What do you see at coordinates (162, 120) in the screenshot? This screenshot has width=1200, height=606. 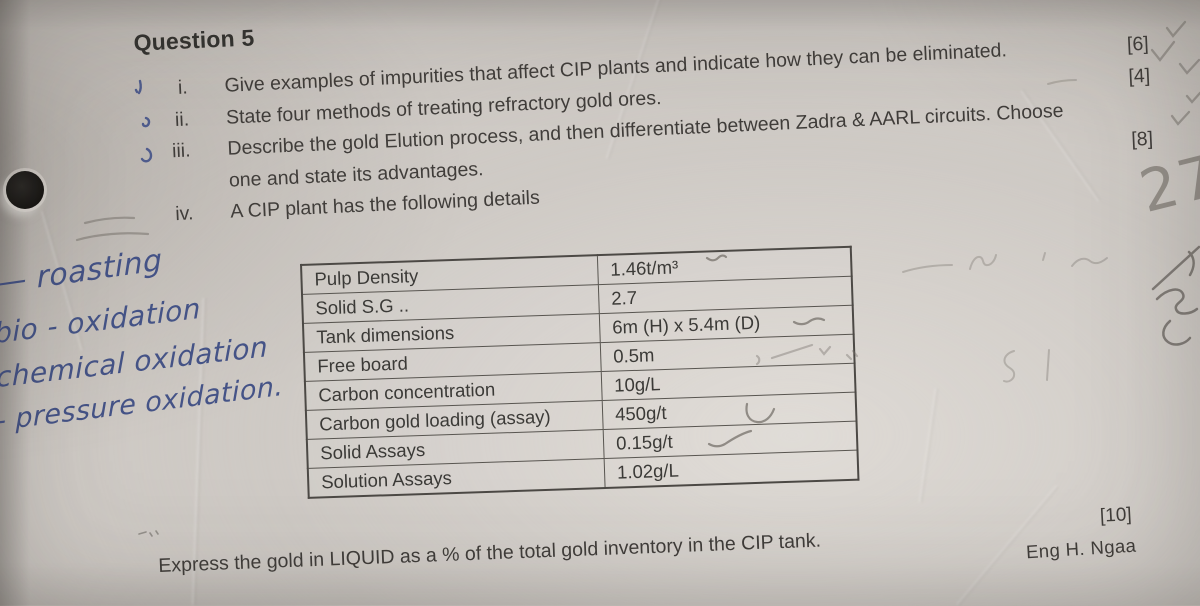 I see `item-numeral: ii.` at bounding box center [162, 120].